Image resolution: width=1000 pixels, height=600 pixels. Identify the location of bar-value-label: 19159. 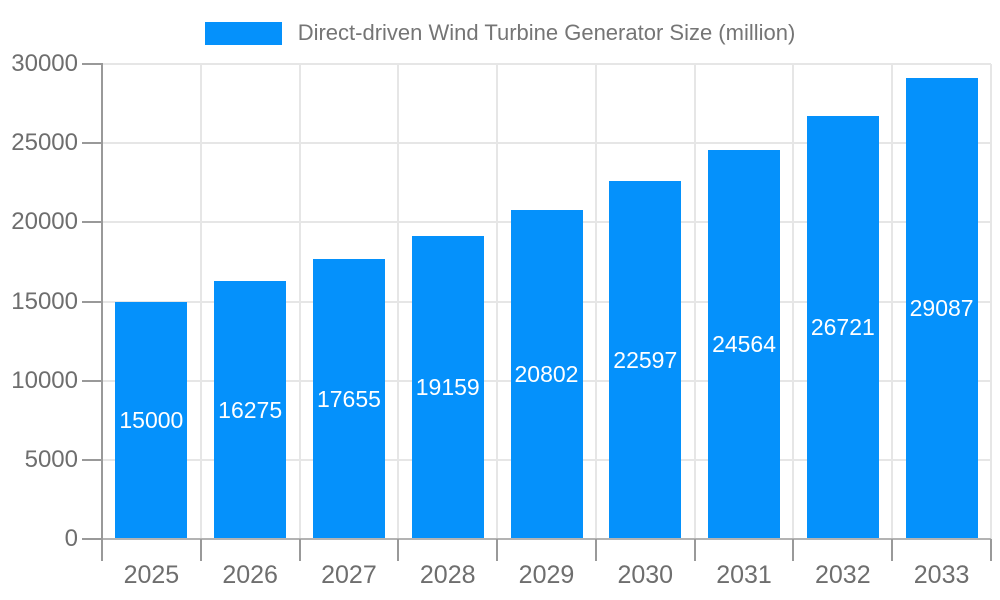
(447, 386).